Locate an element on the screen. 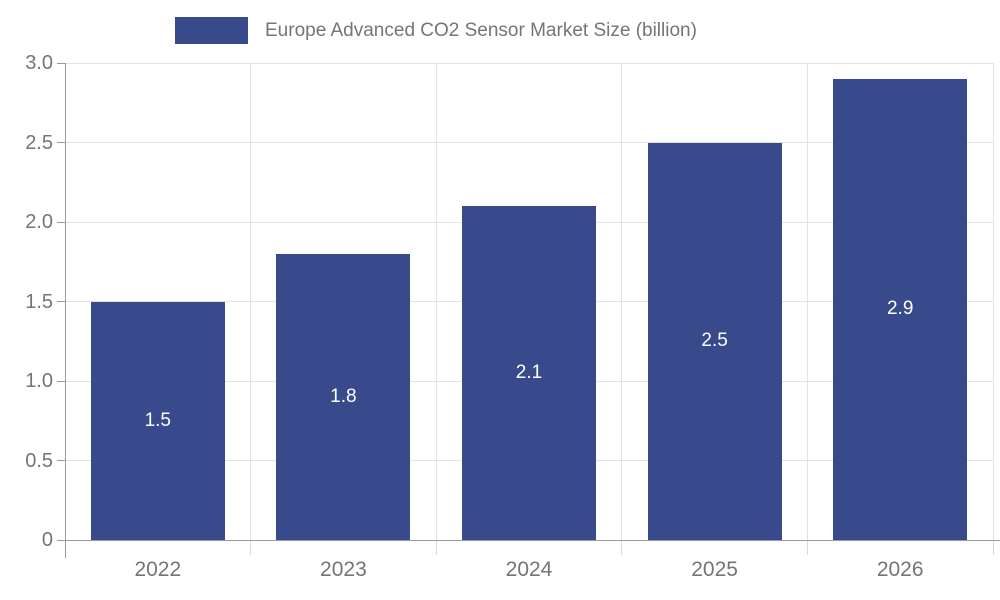 The height and width of the screenshot is (600, 1000). bar-value-label-2025: 2.5 is located at coordinates (714, 341).